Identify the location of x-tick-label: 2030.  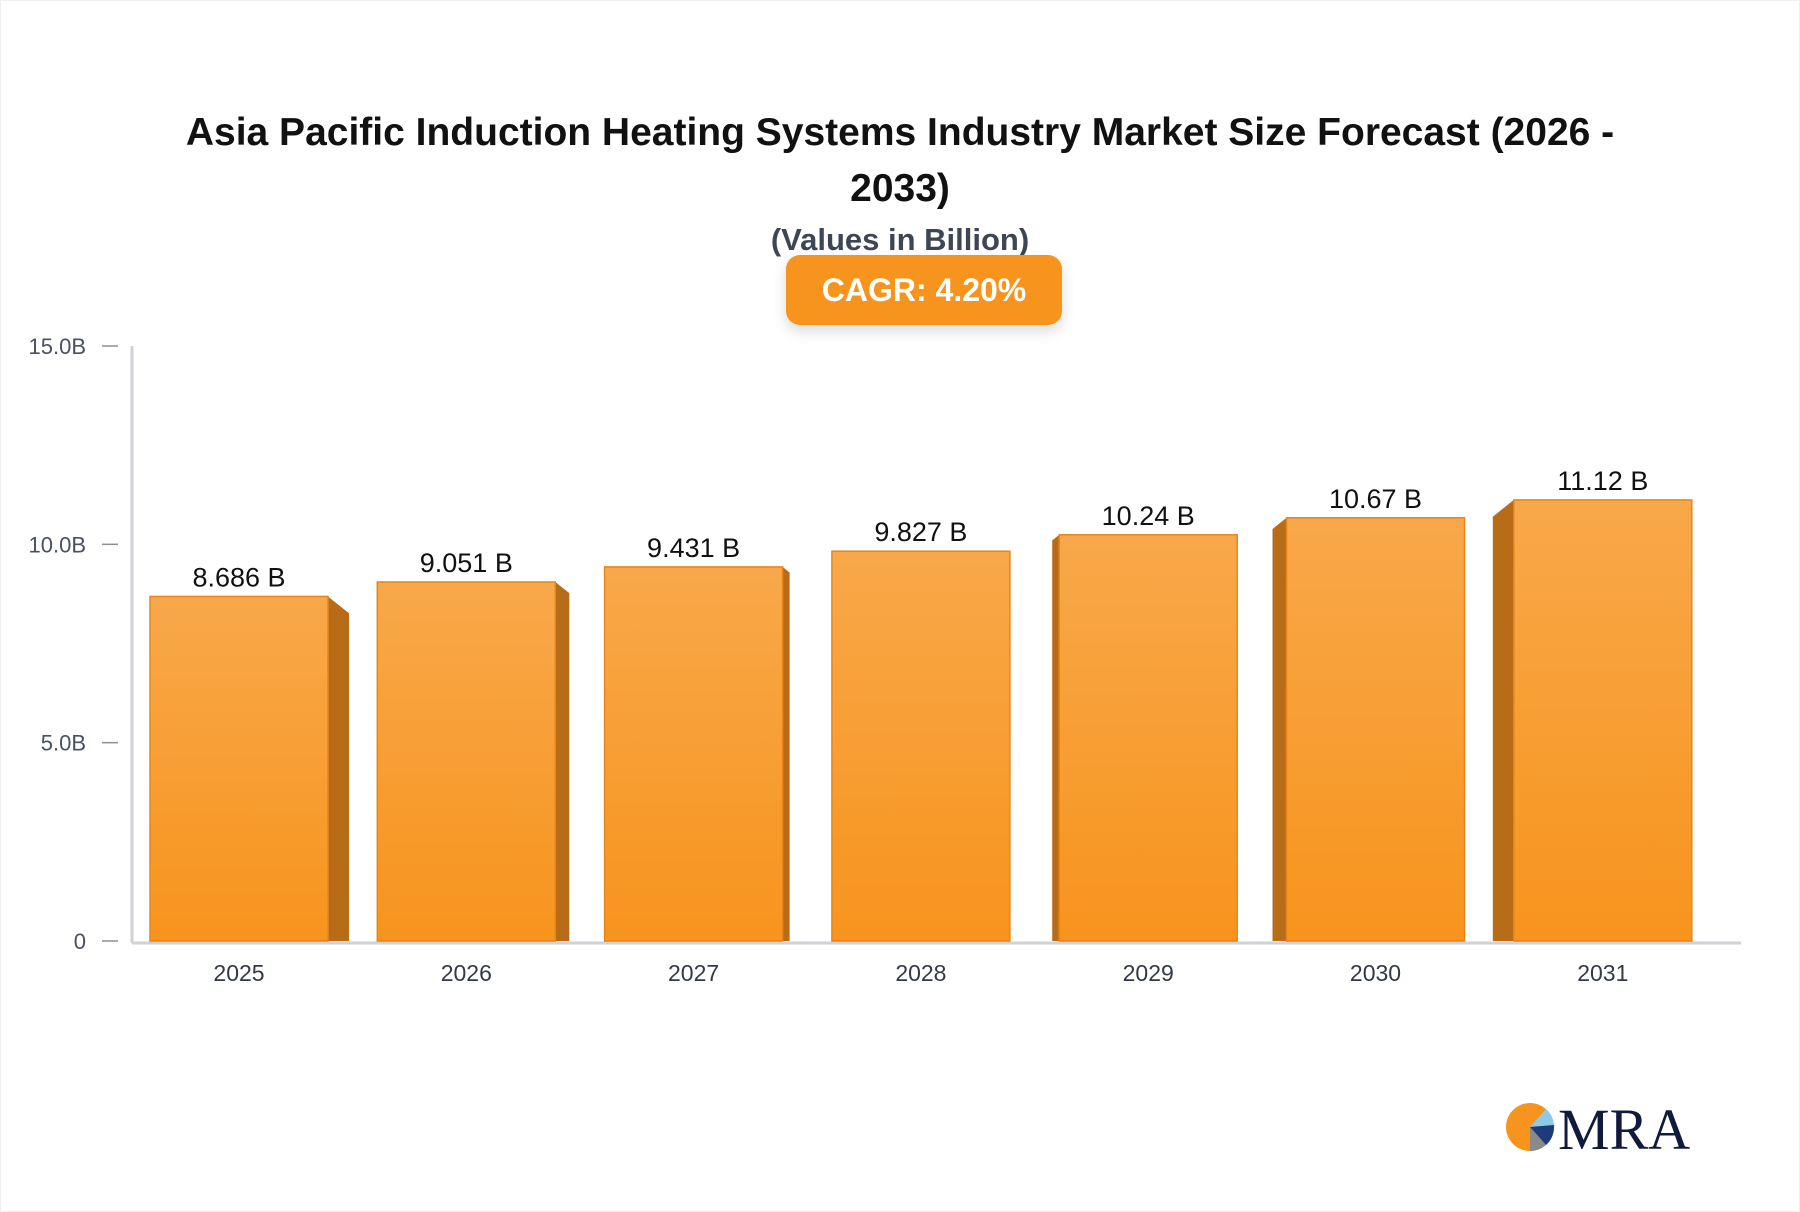
(1375, 973).